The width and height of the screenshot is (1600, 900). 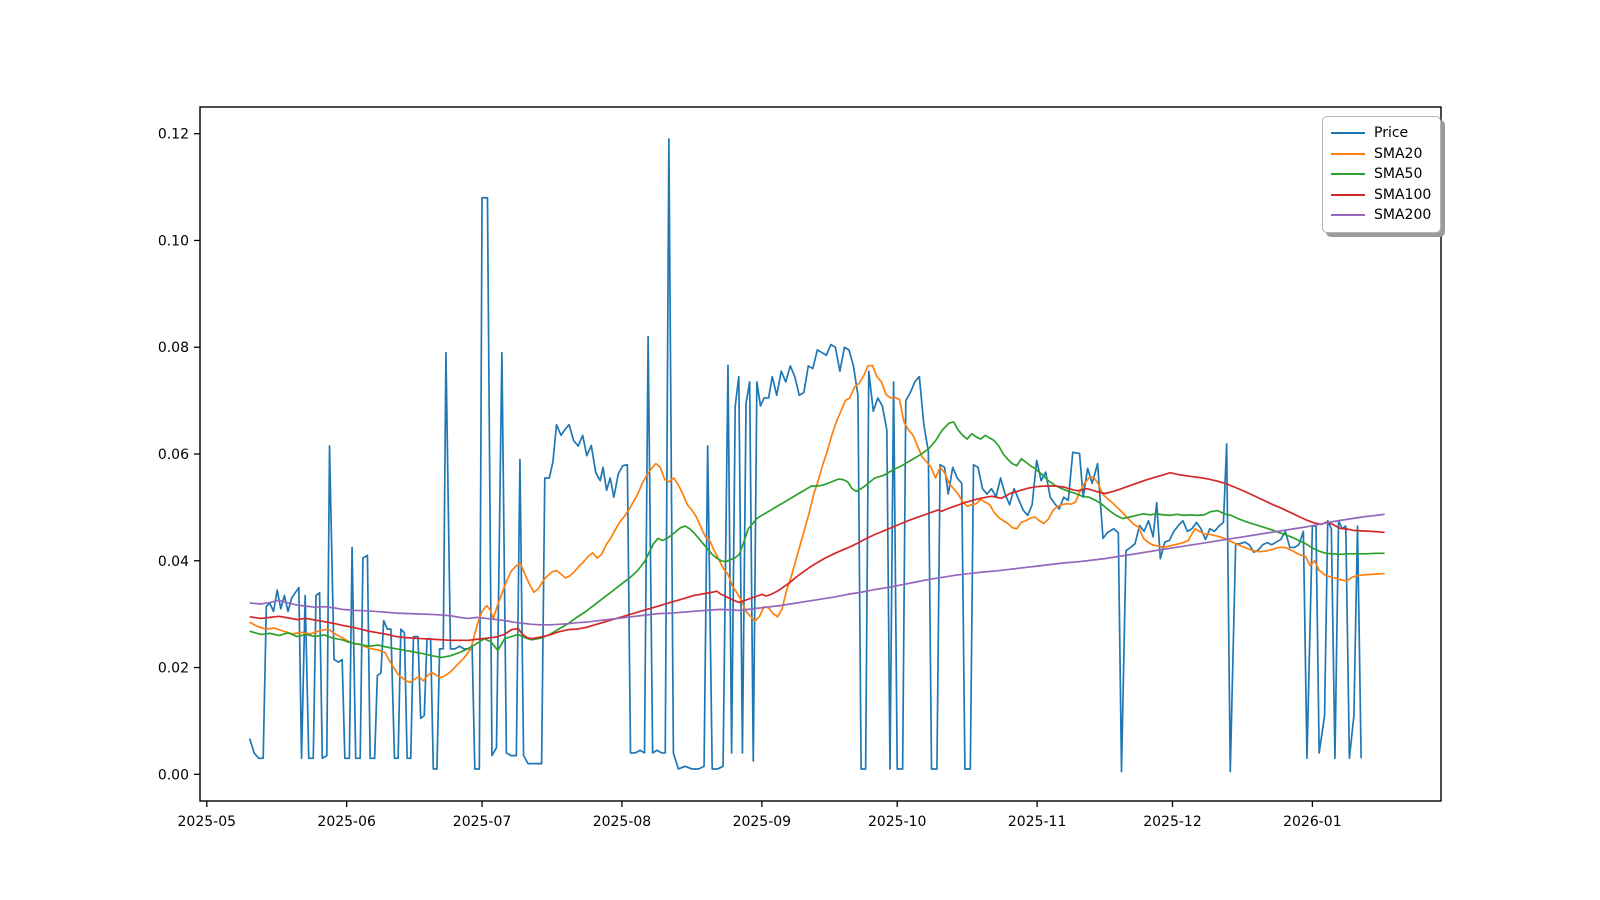 I want to click on x-axis-tick-label: 2025-06, so click(x=346, y=822).